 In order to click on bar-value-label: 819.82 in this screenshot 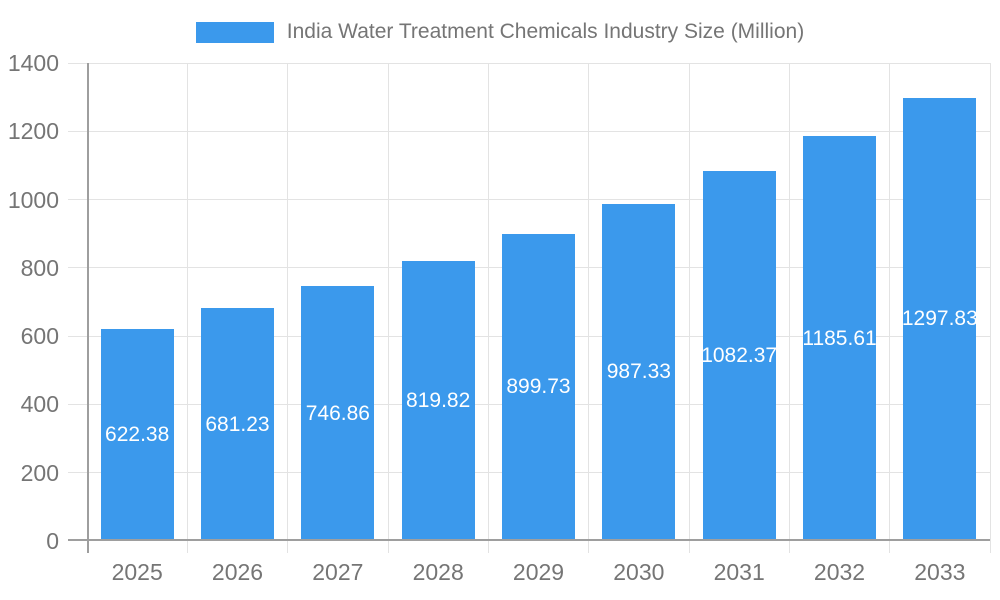, I will do `click(438, 401)`.